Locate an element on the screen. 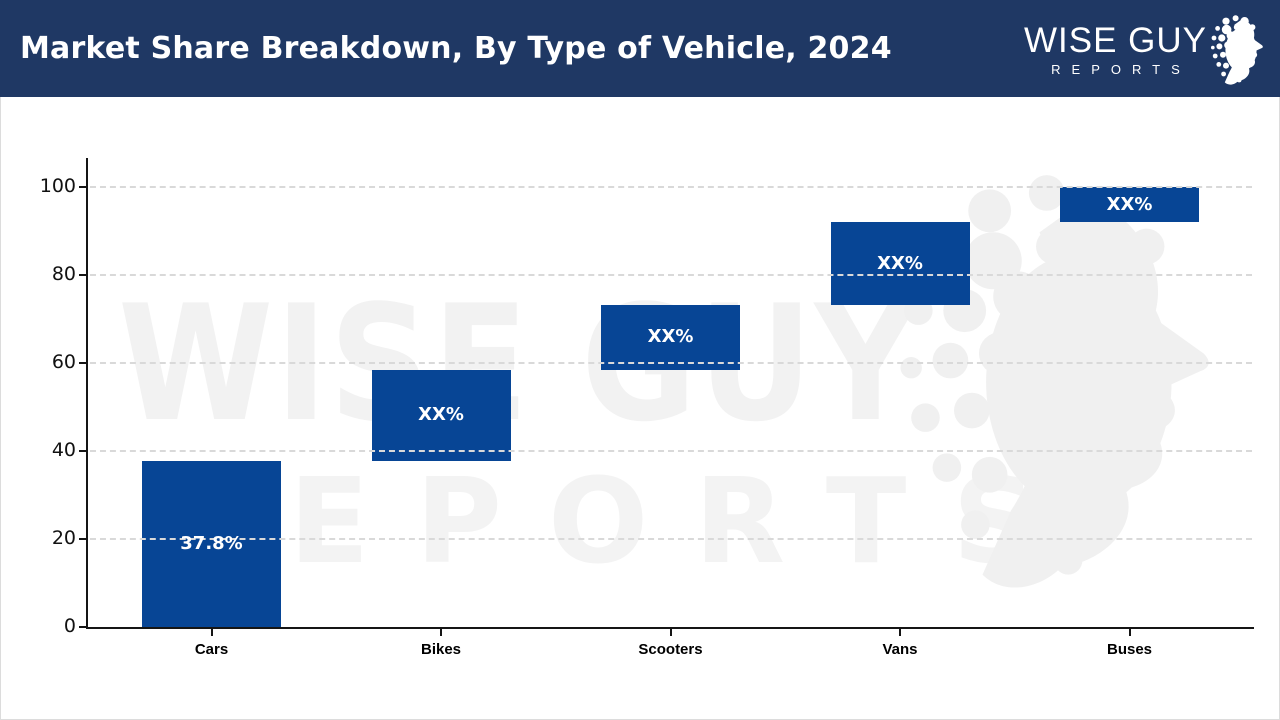 The width and height of the screenshot is (1280, 720). y-tick-label: 60 is located at coordinates (63, 362).